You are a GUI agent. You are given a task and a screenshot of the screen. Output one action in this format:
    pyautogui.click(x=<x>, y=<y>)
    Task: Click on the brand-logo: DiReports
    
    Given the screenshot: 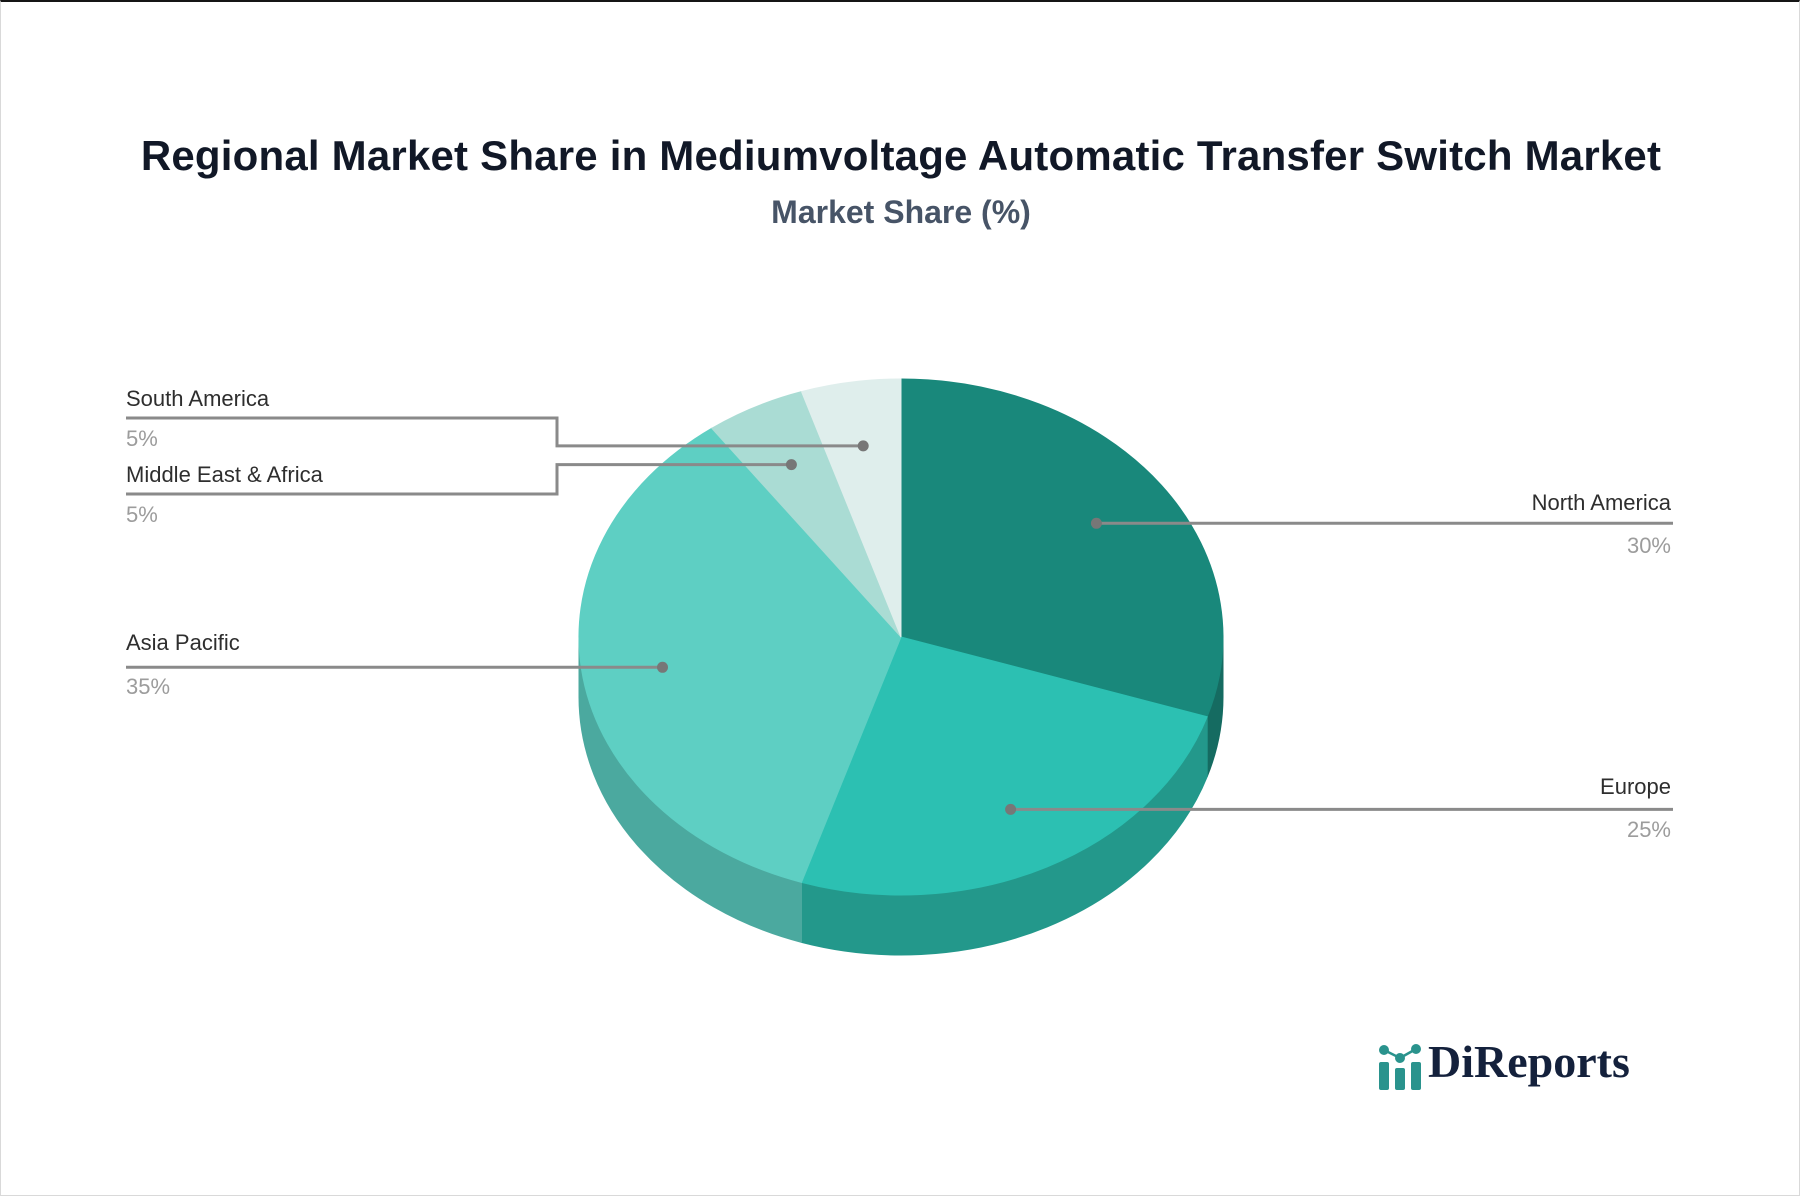 What is the action you would take?
    pyautogui.click(x=1504, y=1064)
    